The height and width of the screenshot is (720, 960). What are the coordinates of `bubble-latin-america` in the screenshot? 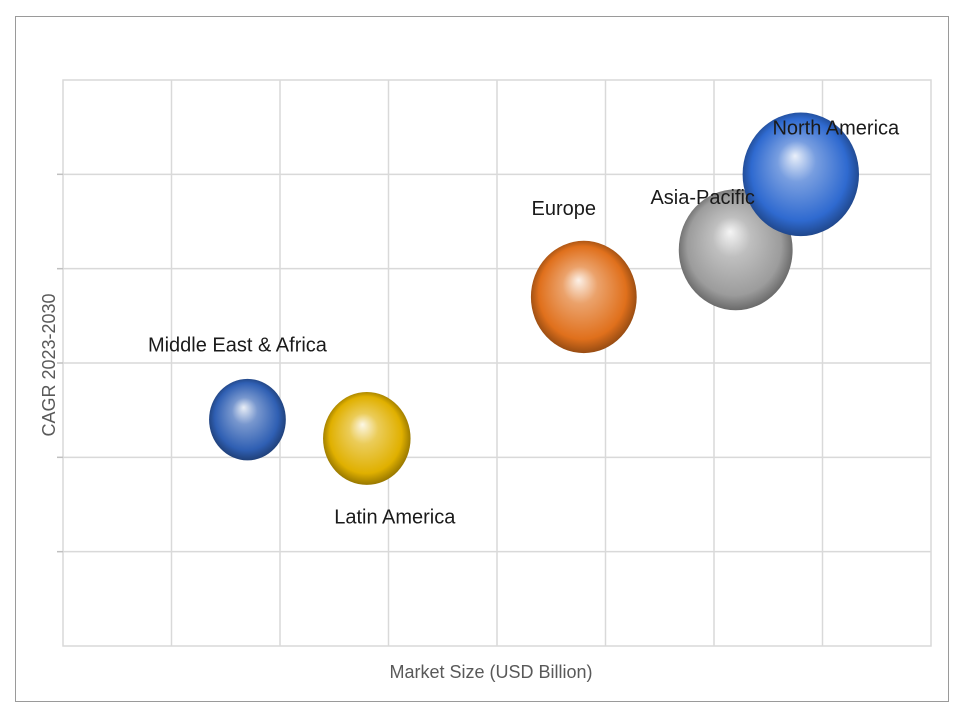 It's located at (367, 438).